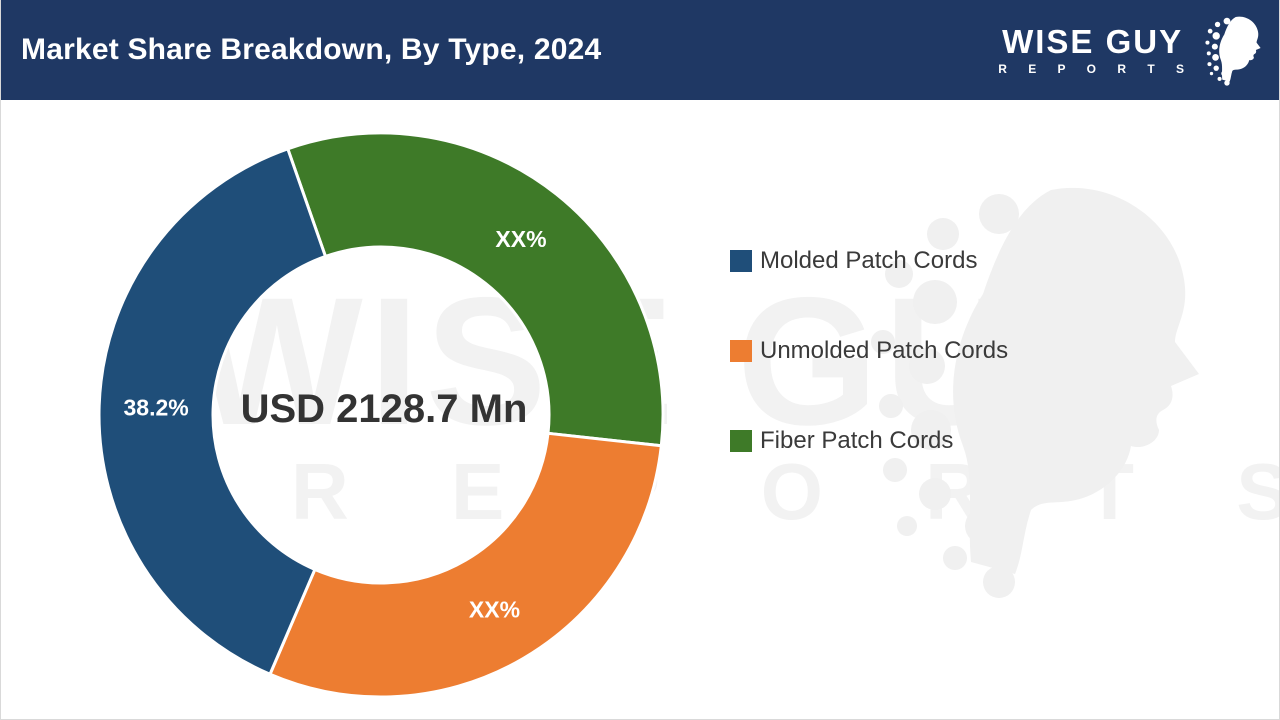  I want to click on brand-logo: WISE GUY R E P O R T S, so click(1128, 50).